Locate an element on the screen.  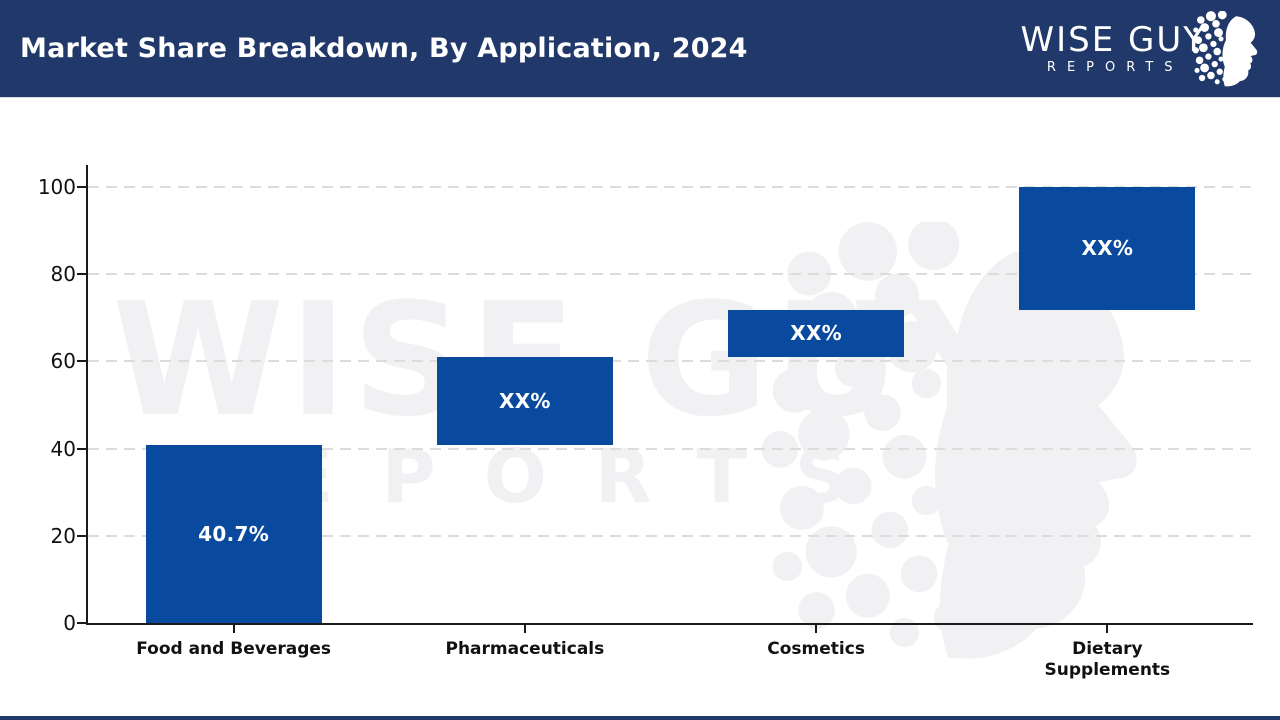
logo-subtext: REPORTS is located at coordinates (1115, 67).